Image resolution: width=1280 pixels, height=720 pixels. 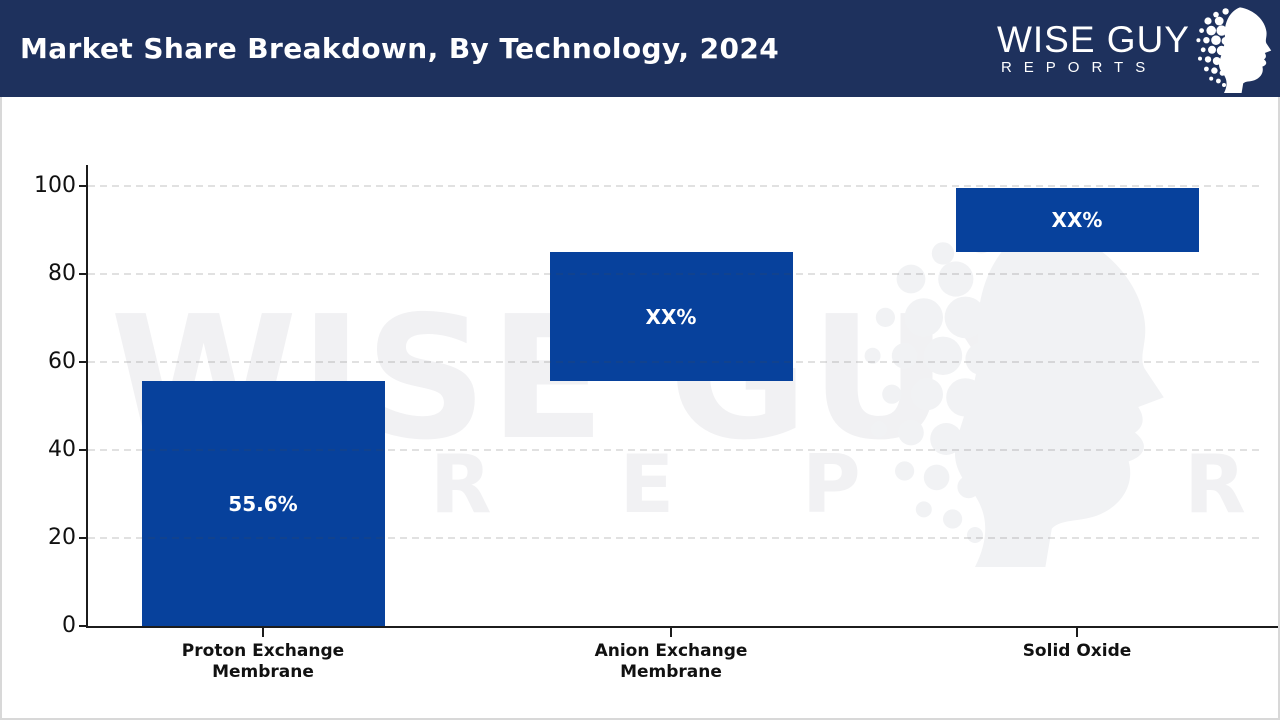 I want to click on dotted-head-logo-icon, so click(x=1234, y=49).